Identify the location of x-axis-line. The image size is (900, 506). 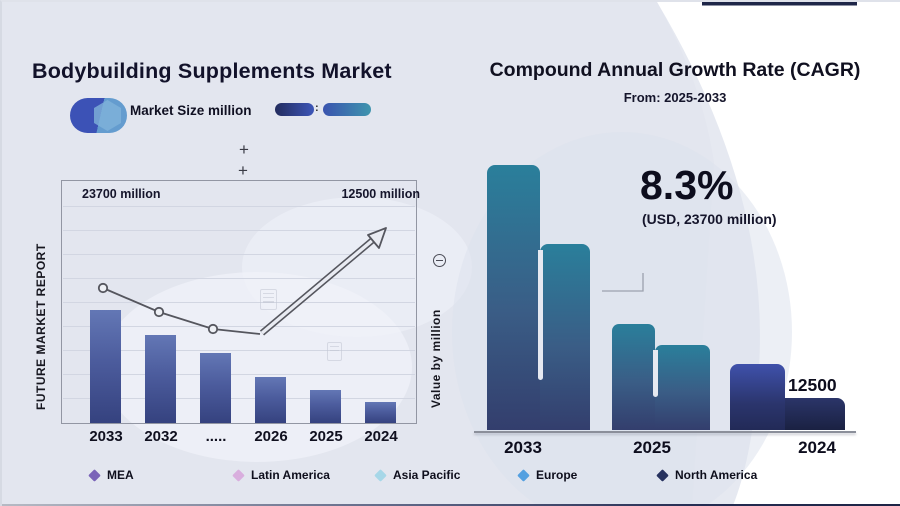
(665, 432).